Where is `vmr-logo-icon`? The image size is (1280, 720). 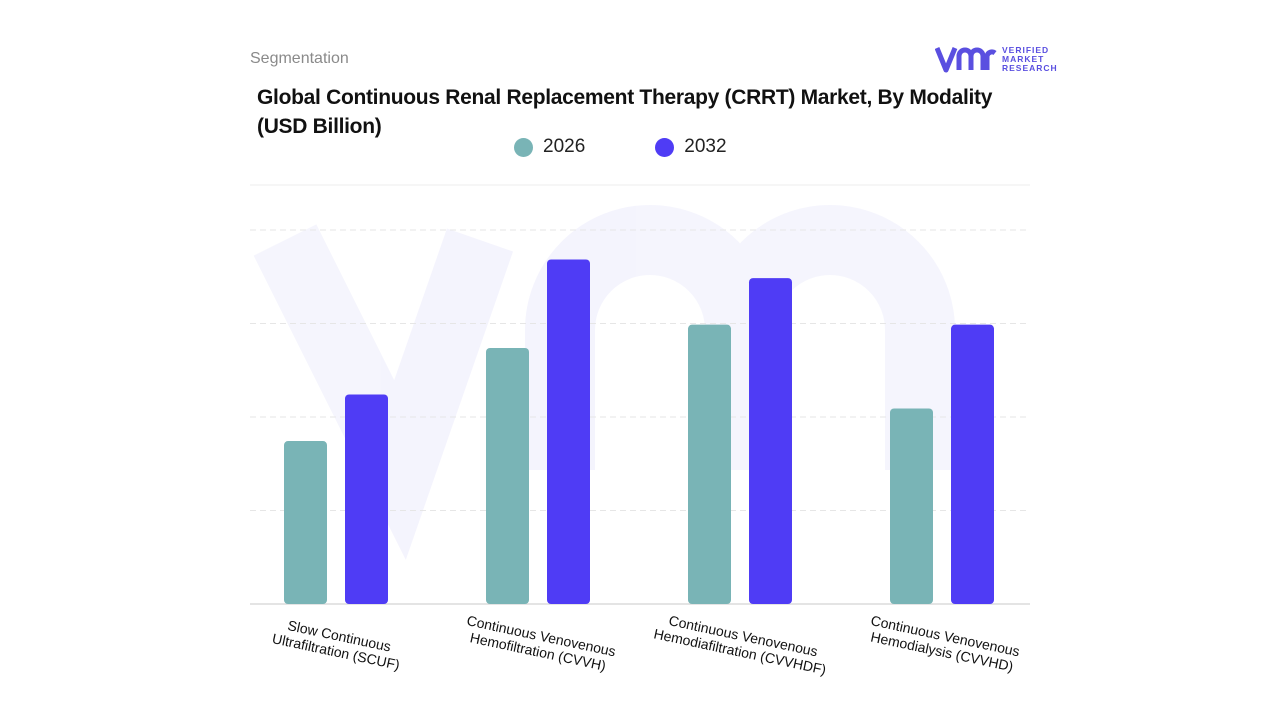
vmr-logo-icon is located at coordinates (966, 60).